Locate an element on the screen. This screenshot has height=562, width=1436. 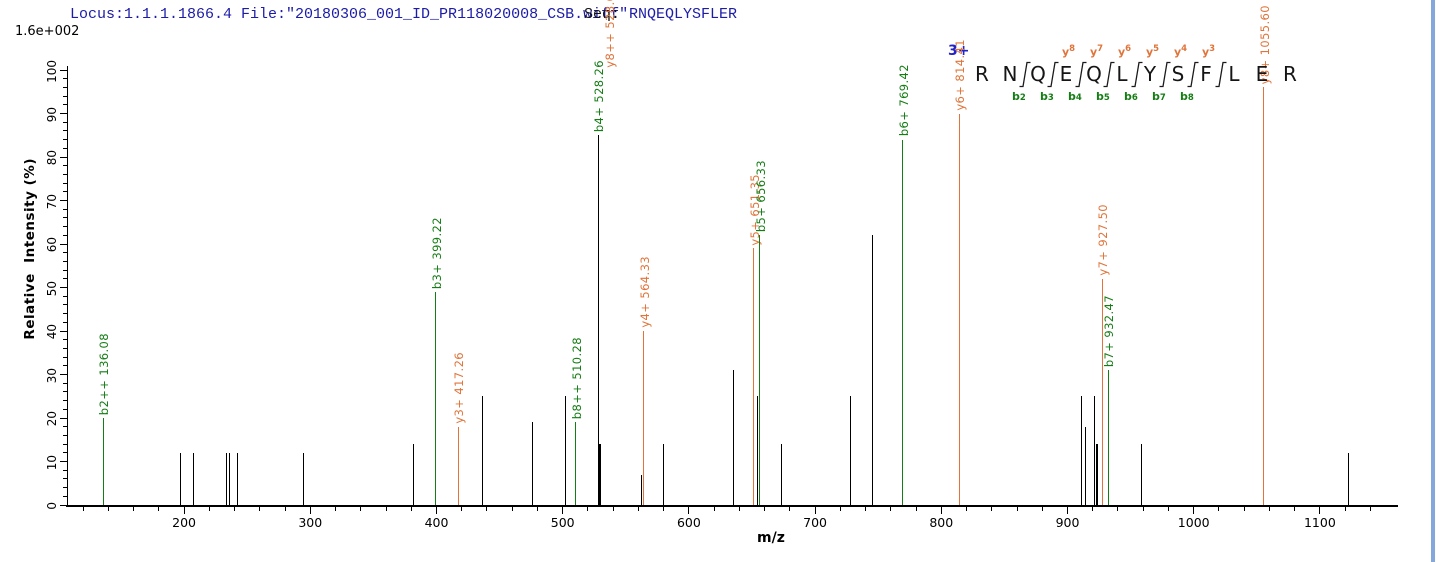
seq-residue: N is located at coordinates (1010, 74).